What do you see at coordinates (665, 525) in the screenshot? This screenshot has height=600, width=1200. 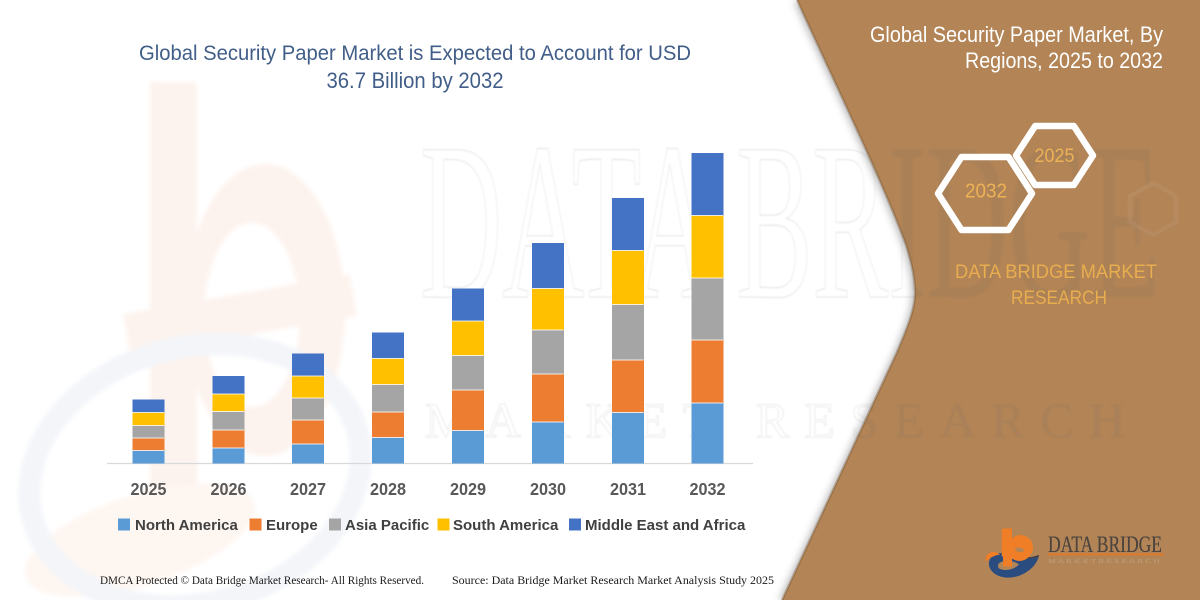 I see `svg-text: Middle East and Africa` at bounding box center [665, 525].